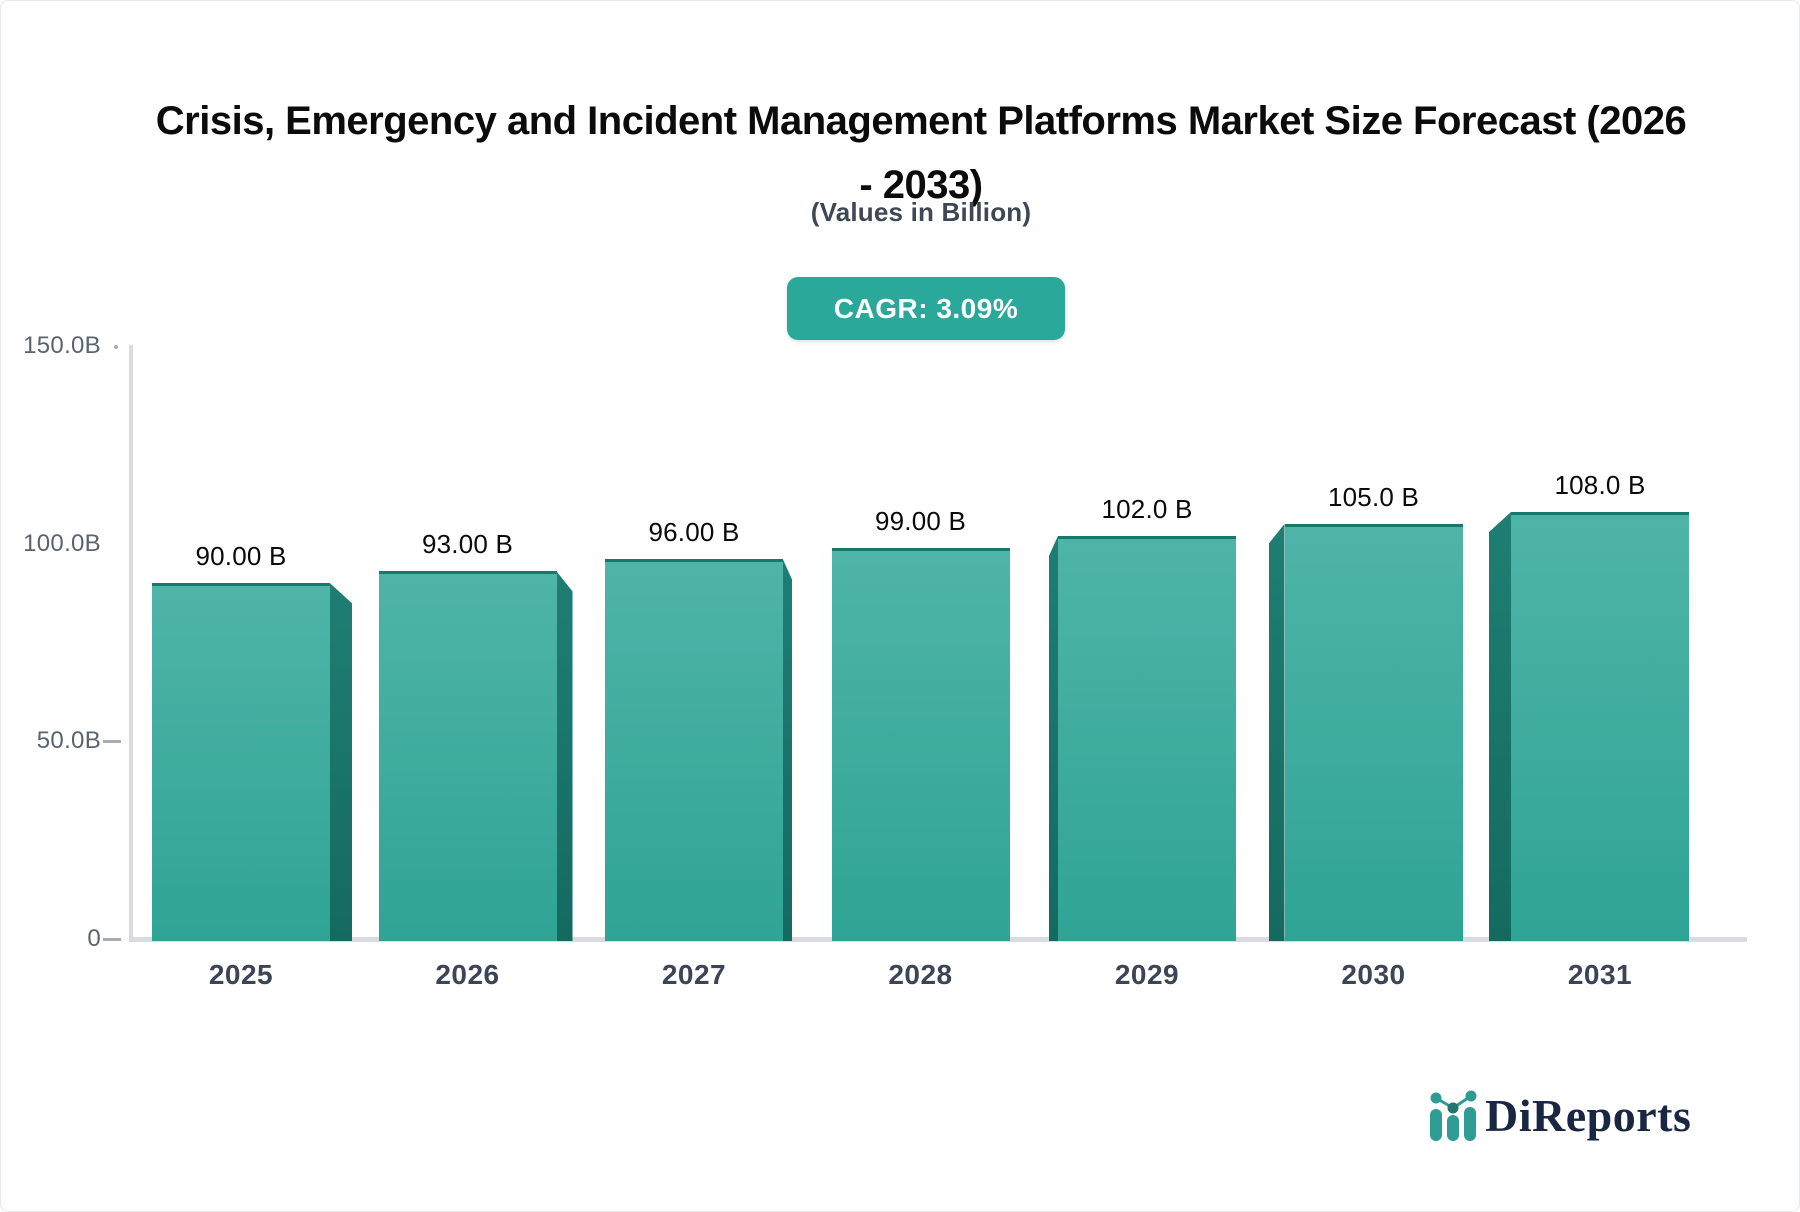 The image size is (1800, 1212). I want to click on bar-chart-trend-icon, so click(1453, 1115).